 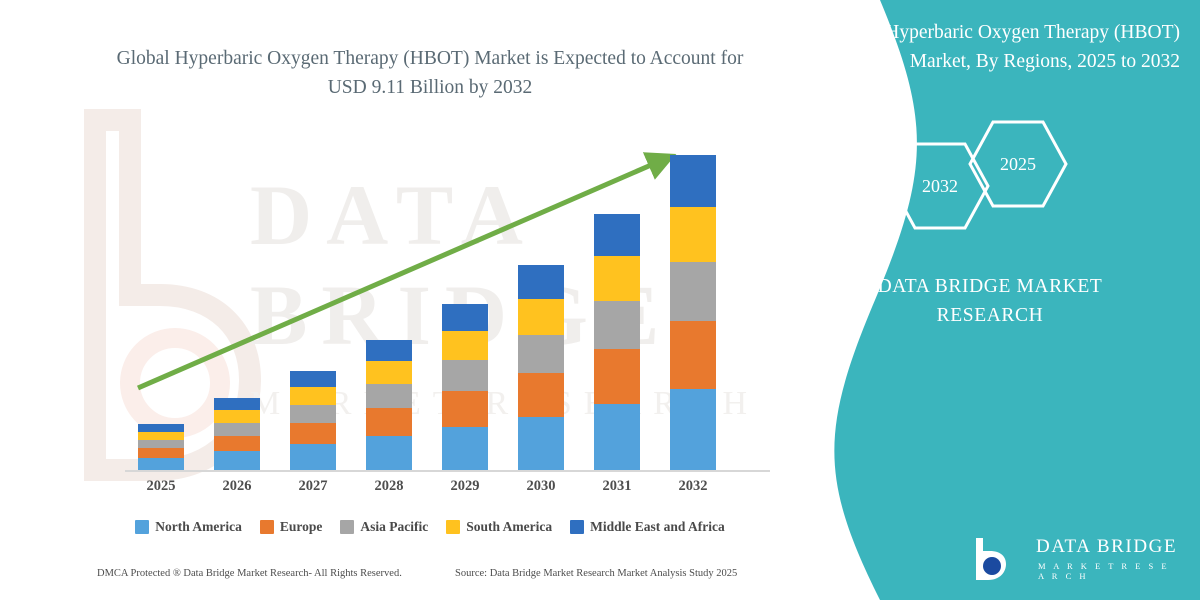 What do you see at coordinates (394, 526) in the screenshot?
I see `legend-label: Asia Pacific` at bounding box center [394, 526].